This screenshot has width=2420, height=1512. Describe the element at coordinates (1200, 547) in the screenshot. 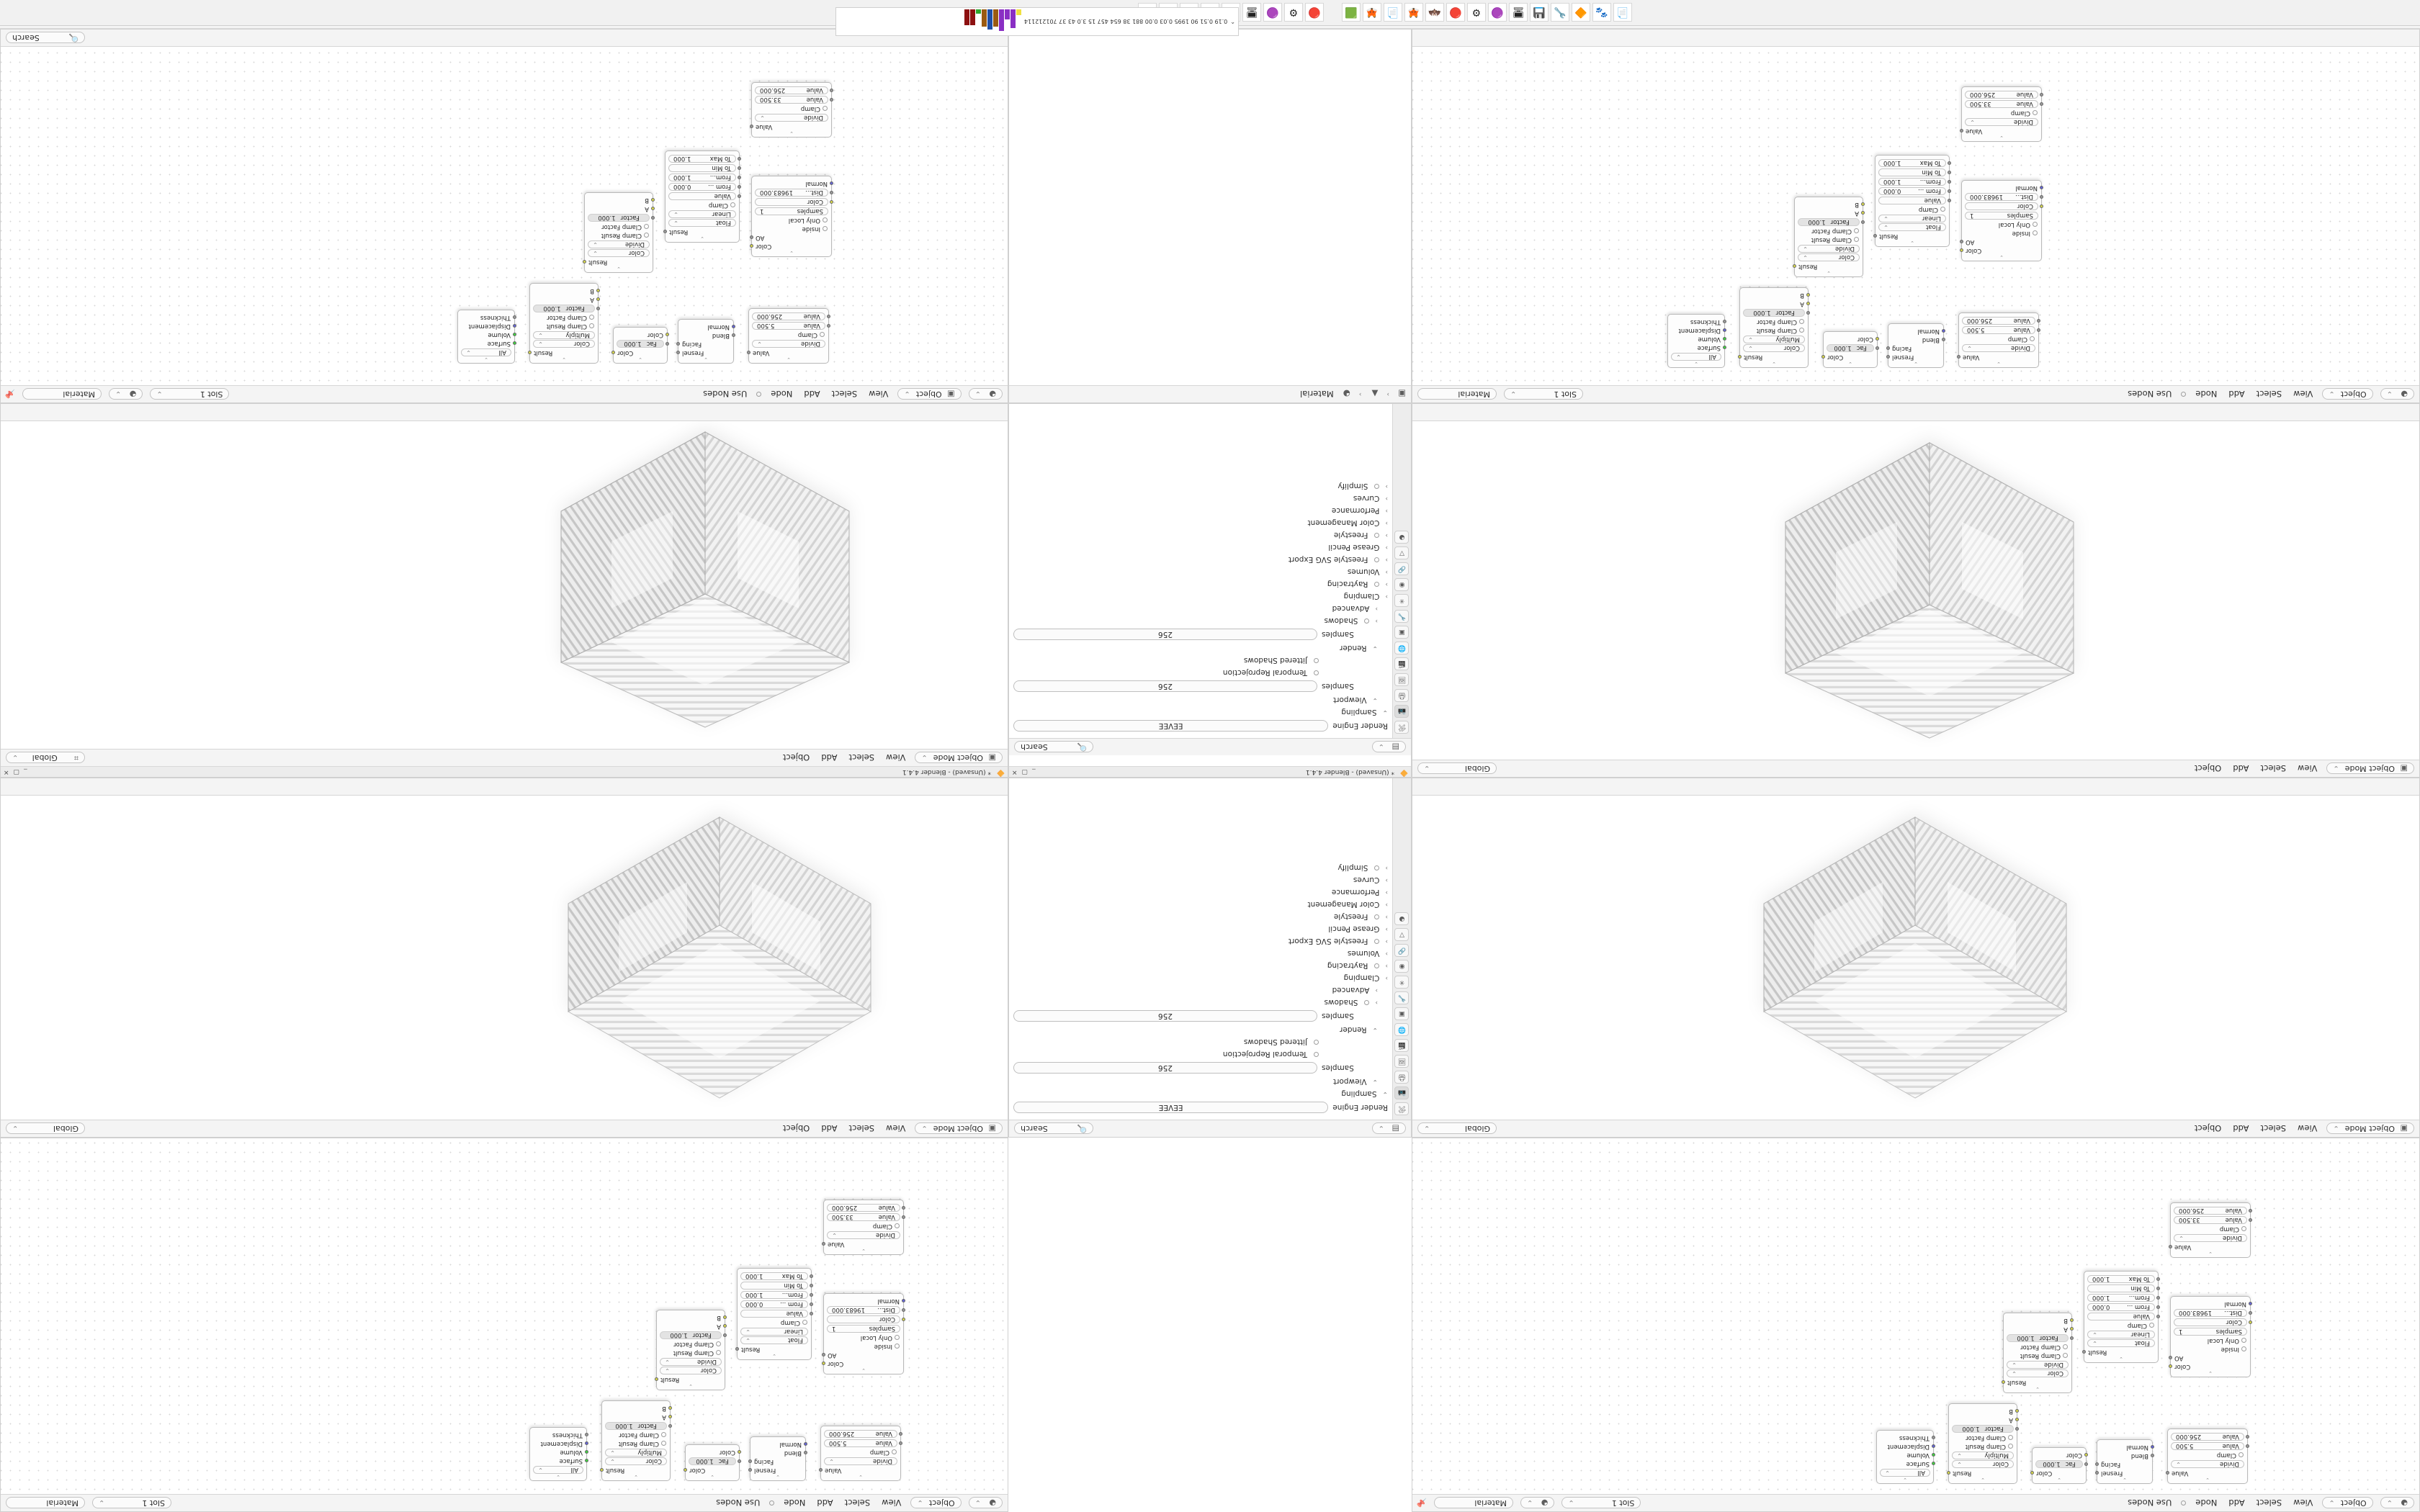

I see `props-panel-grease-pencil: › Grease Pencil` at that location.